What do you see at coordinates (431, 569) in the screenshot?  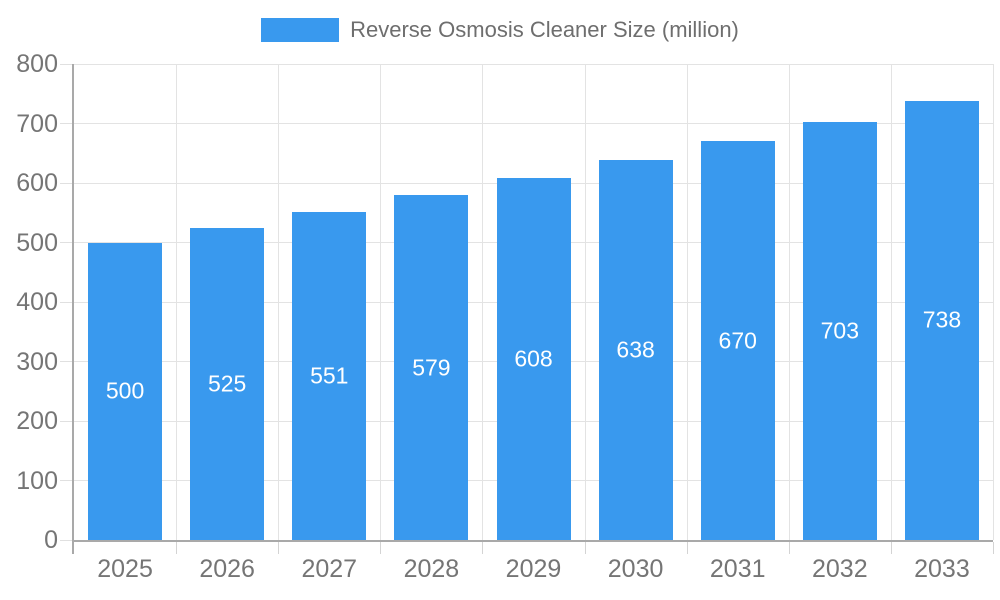 I see `x-axis-tick-label: 2028` at bounding box center [431, 569].